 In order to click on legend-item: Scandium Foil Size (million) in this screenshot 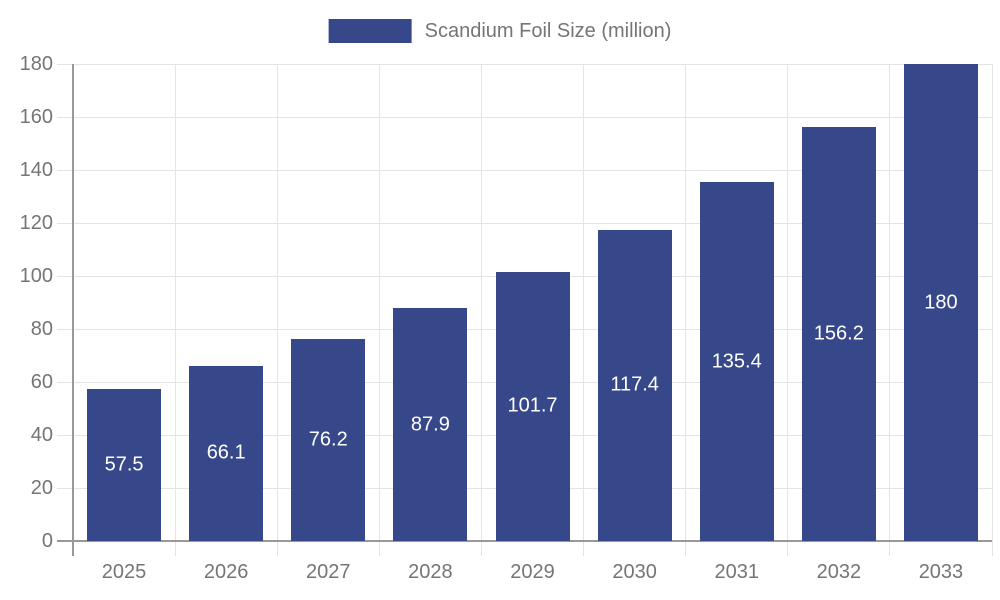, I will do `click(500, 31)`.